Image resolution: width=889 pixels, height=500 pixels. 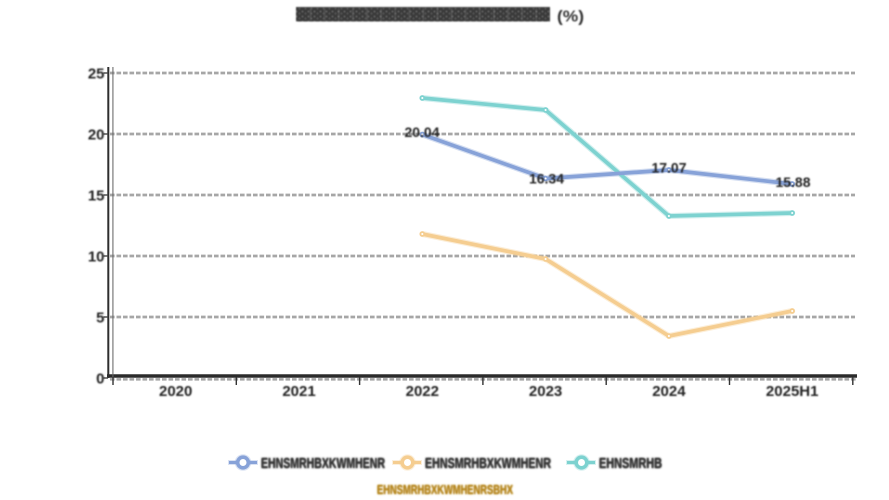 What do you see at coordinates (445, 490) in the screenshot?
I see `svg-text: EHNSMRHBXKWMHENRSBHX` at bounding box center [445, 490].